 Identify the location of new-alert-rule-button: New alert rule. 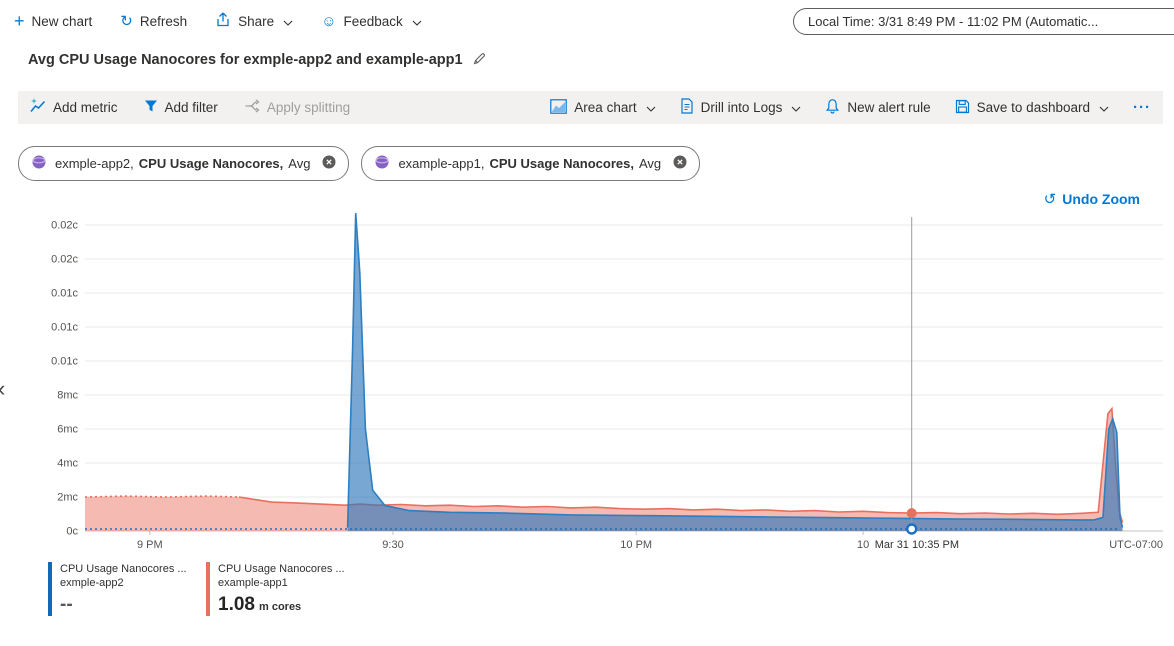
(878, 107).